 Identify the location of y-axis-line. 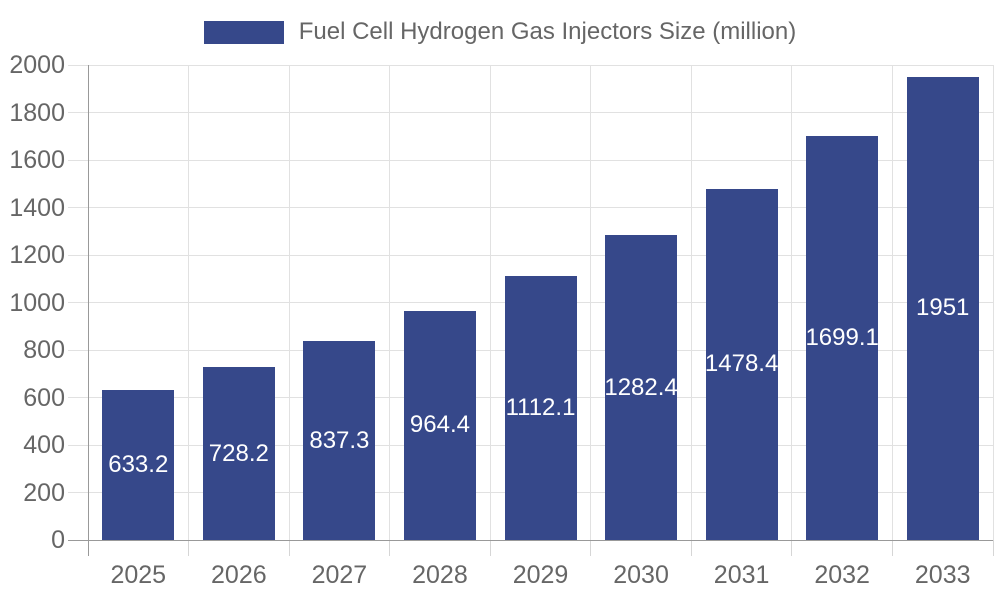
(88, 310).